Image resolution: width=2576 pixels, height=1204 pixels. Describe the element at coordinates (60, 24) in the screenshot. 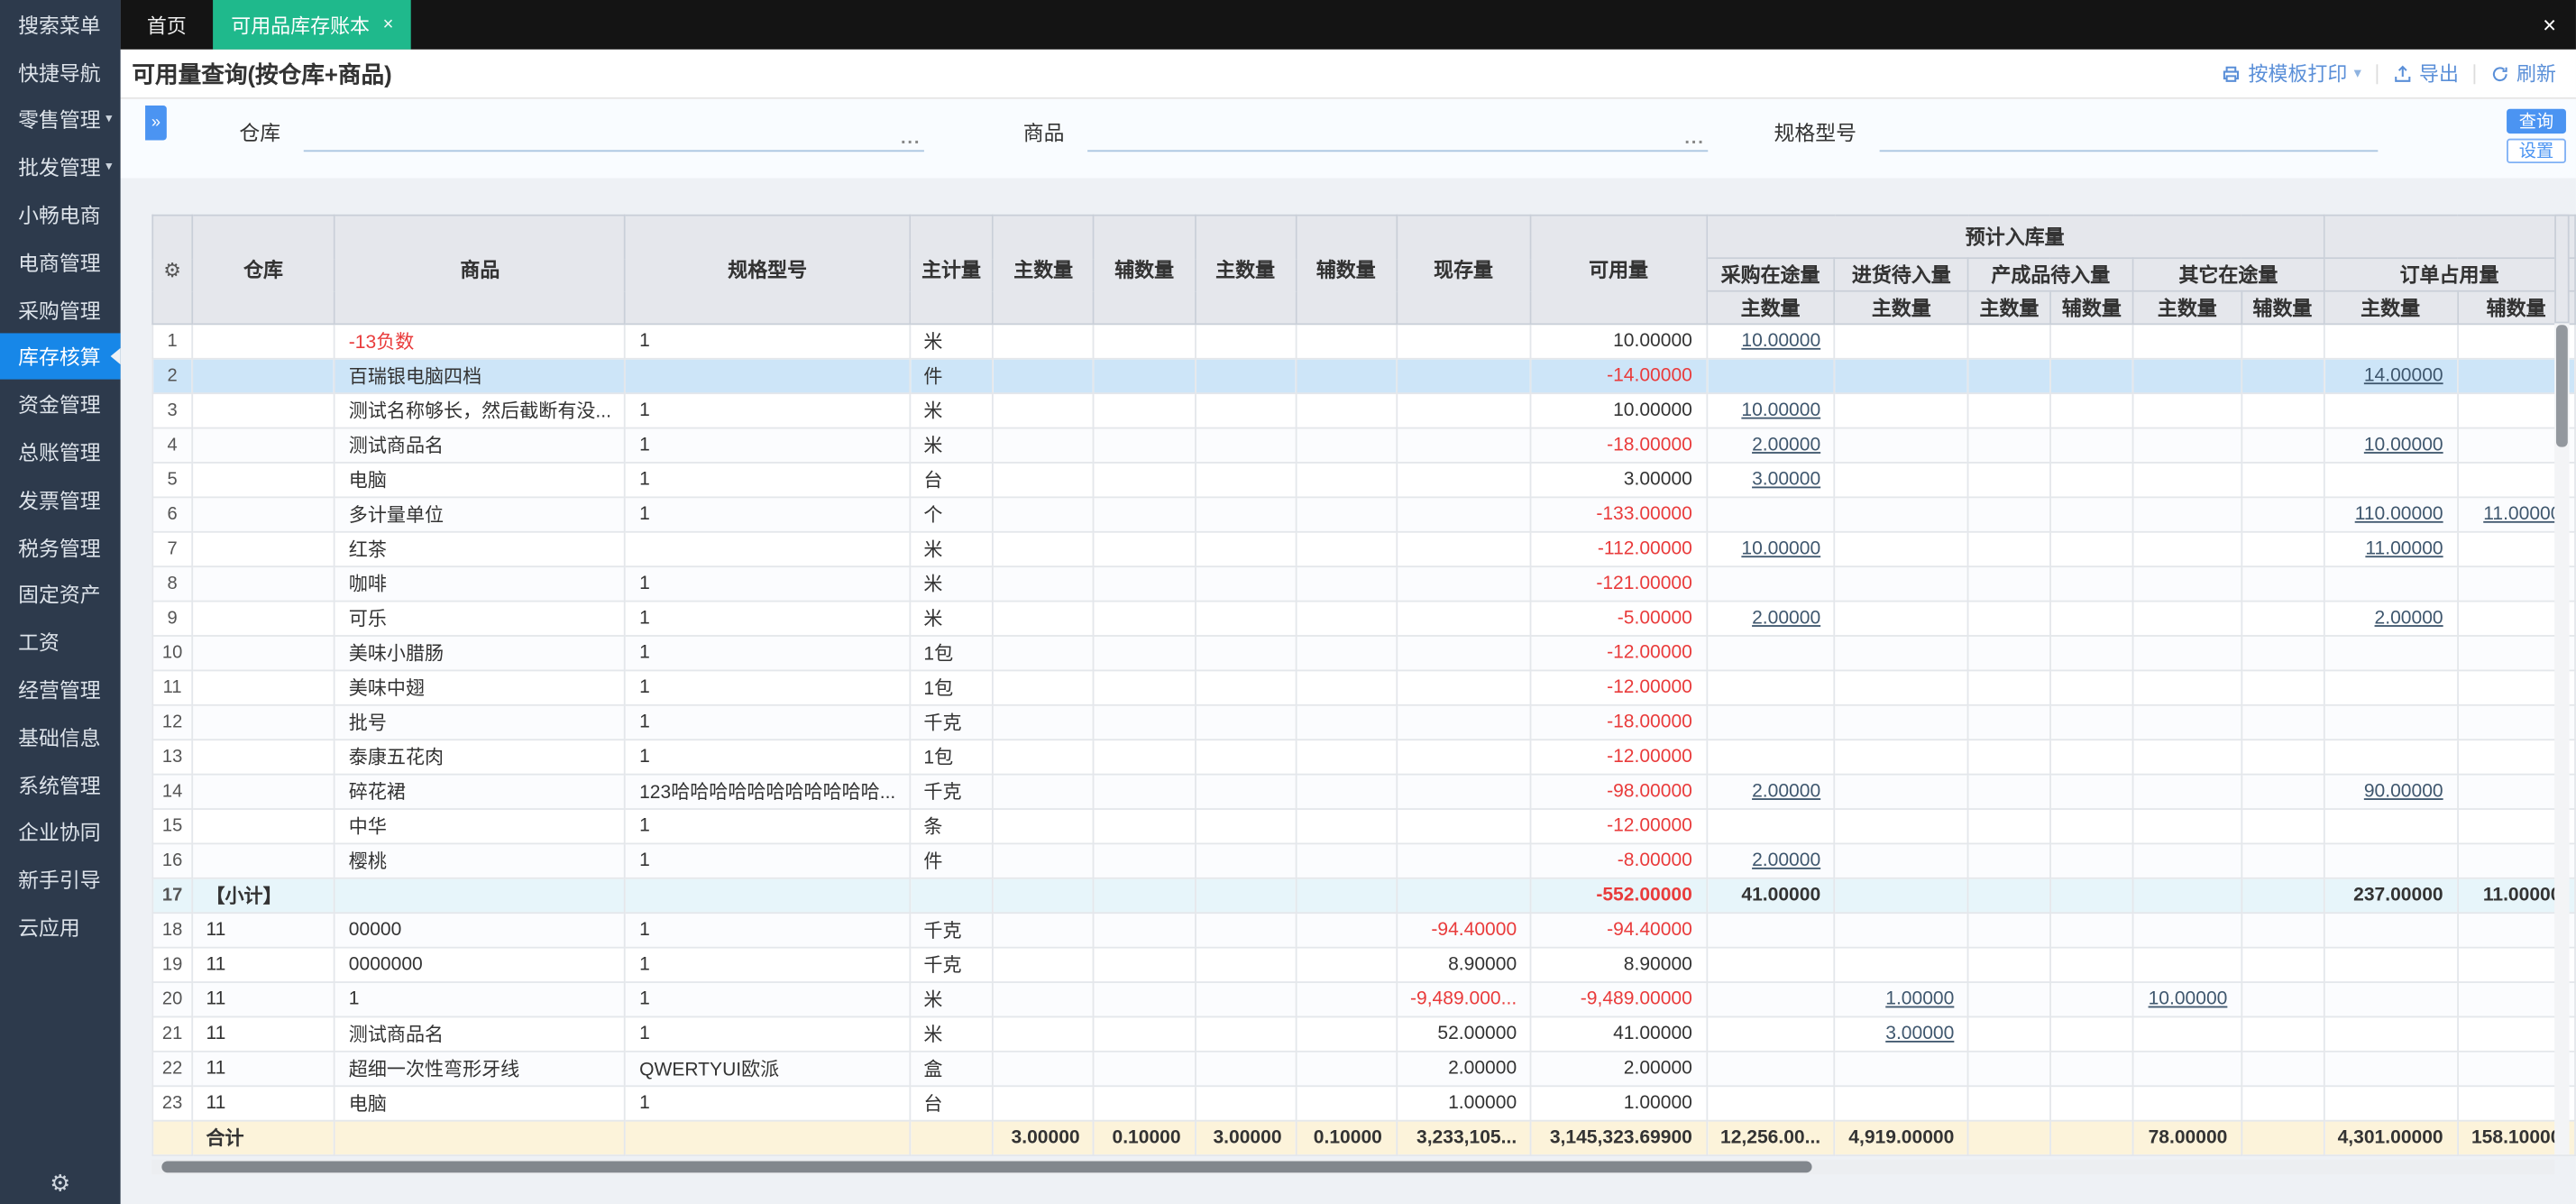

I see `sidebar-item-0: 搜索菜单` at that location.